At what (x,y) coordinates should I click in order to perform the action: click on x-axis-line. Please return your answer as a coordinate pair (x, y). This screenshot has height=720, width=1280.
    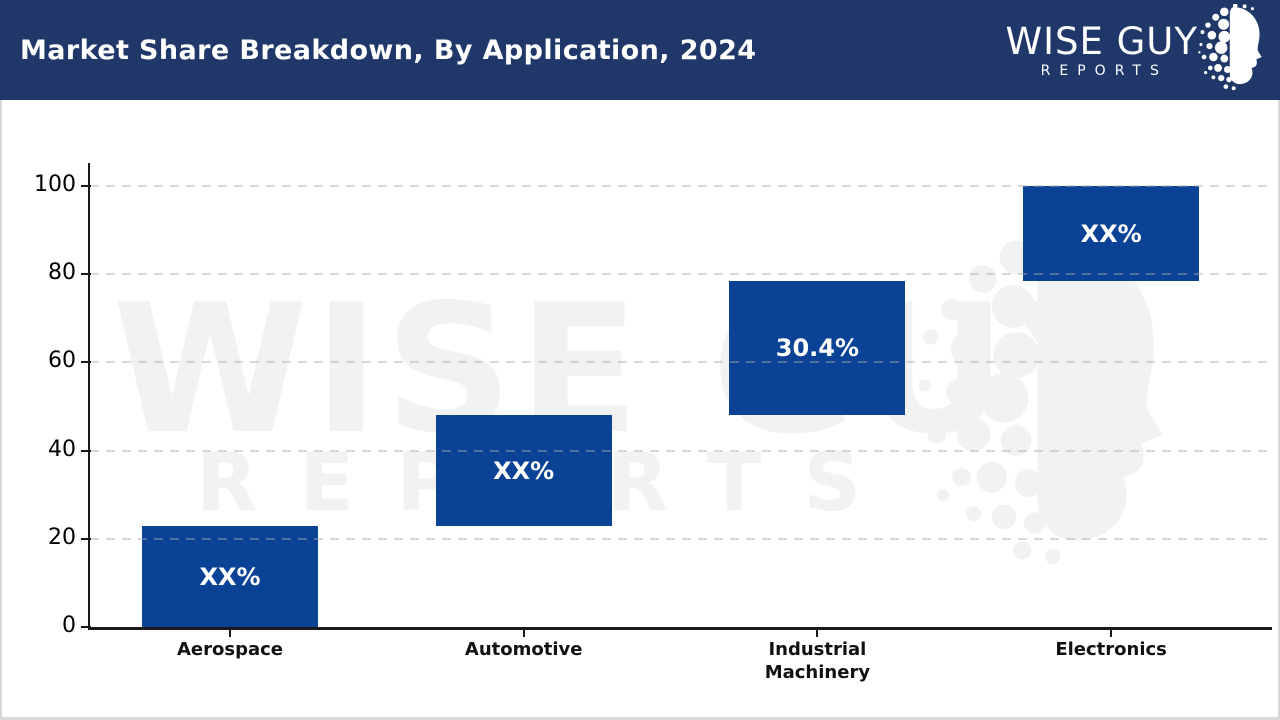
    Looking at the image, I should click on (680, 628).